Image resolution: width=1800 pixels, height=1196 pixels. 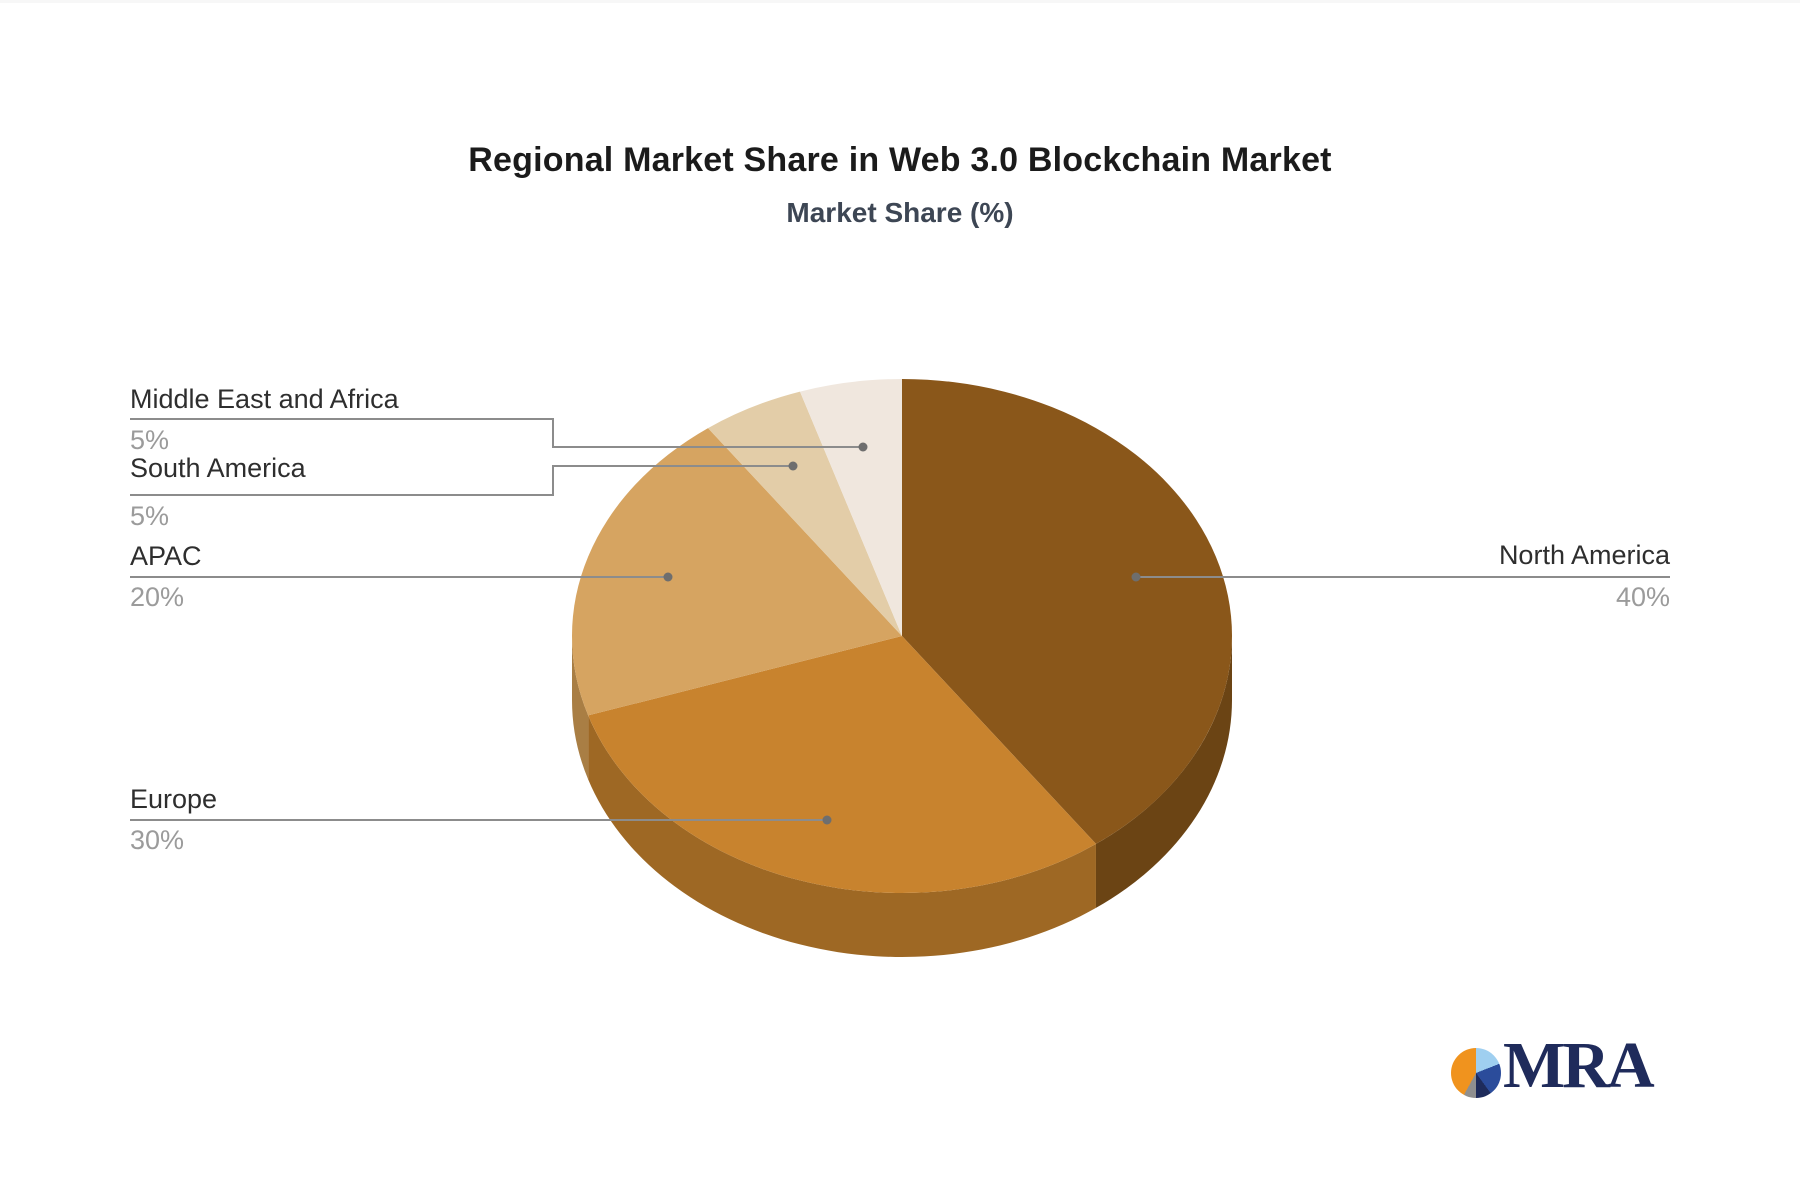 I want to click on brand-logo: MRA, so click(x=1553, y=1065).